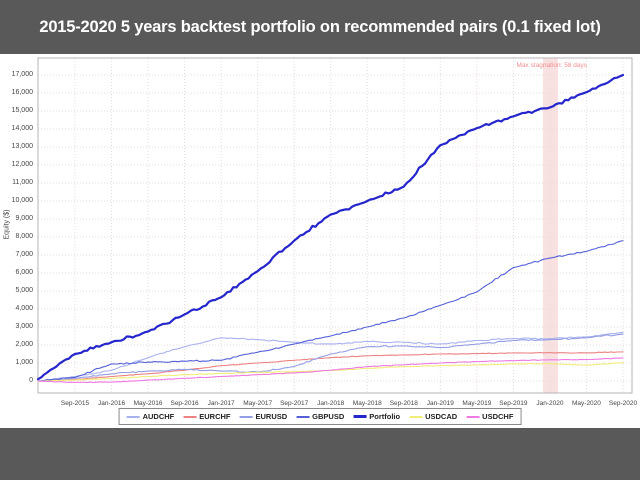  Describe the element at coordinates (133, 416) in the screenshot. I see `legend-swatch-audchf` at that location.